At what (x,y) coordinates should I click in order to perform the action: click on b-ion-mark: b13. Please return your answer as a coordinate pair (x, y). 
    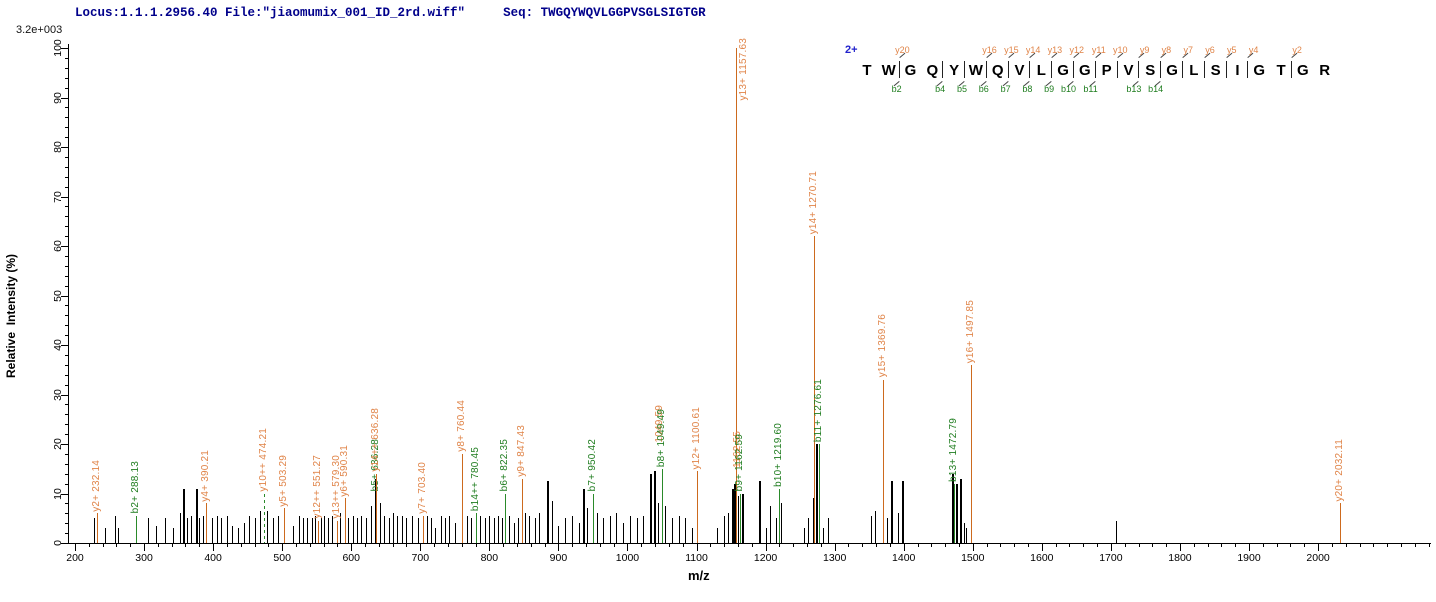
    Looking at the image, I should click on (1134, 89).